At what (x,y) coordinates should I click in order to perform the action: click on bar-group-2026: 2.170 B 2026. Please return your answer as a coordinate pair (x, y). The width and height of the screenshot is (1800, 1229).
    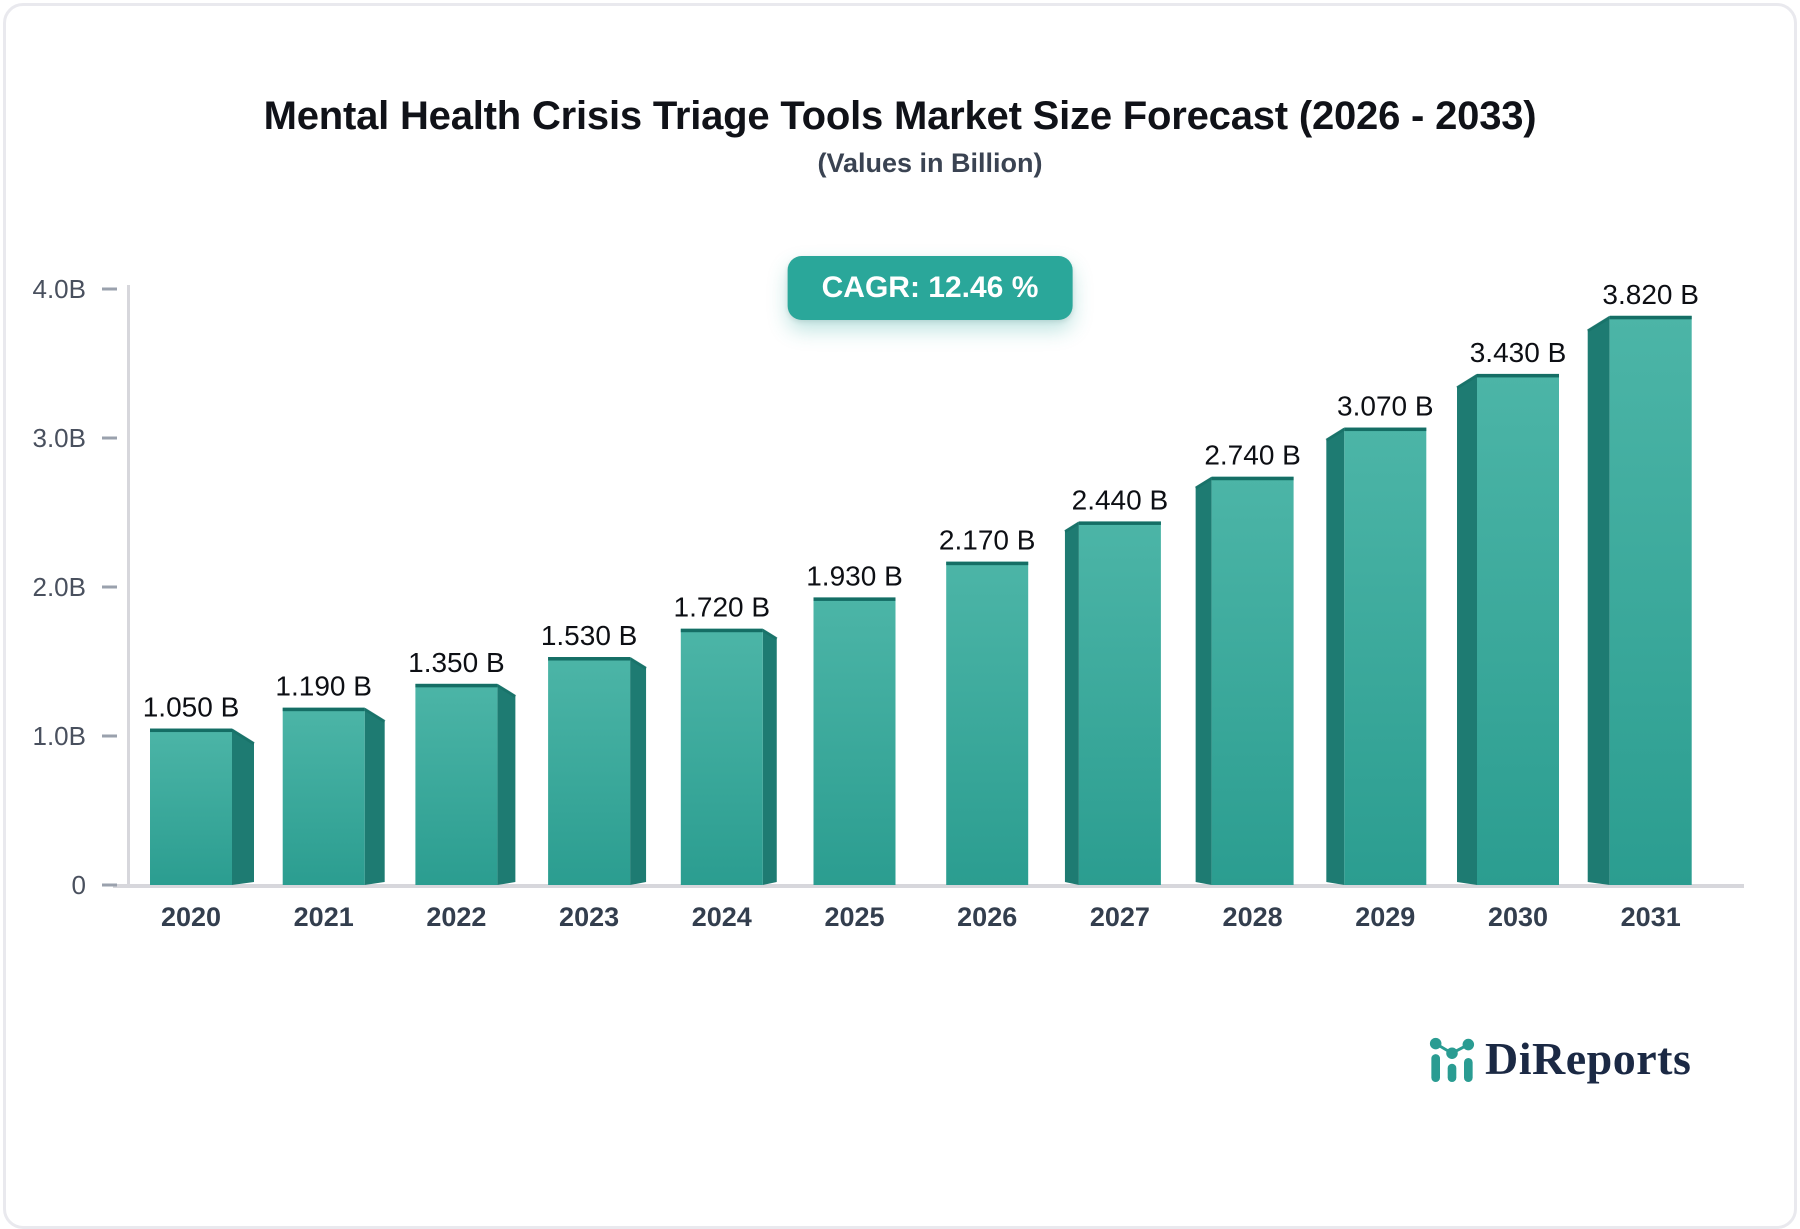
    Looking at the image, I should click on (987, 728).